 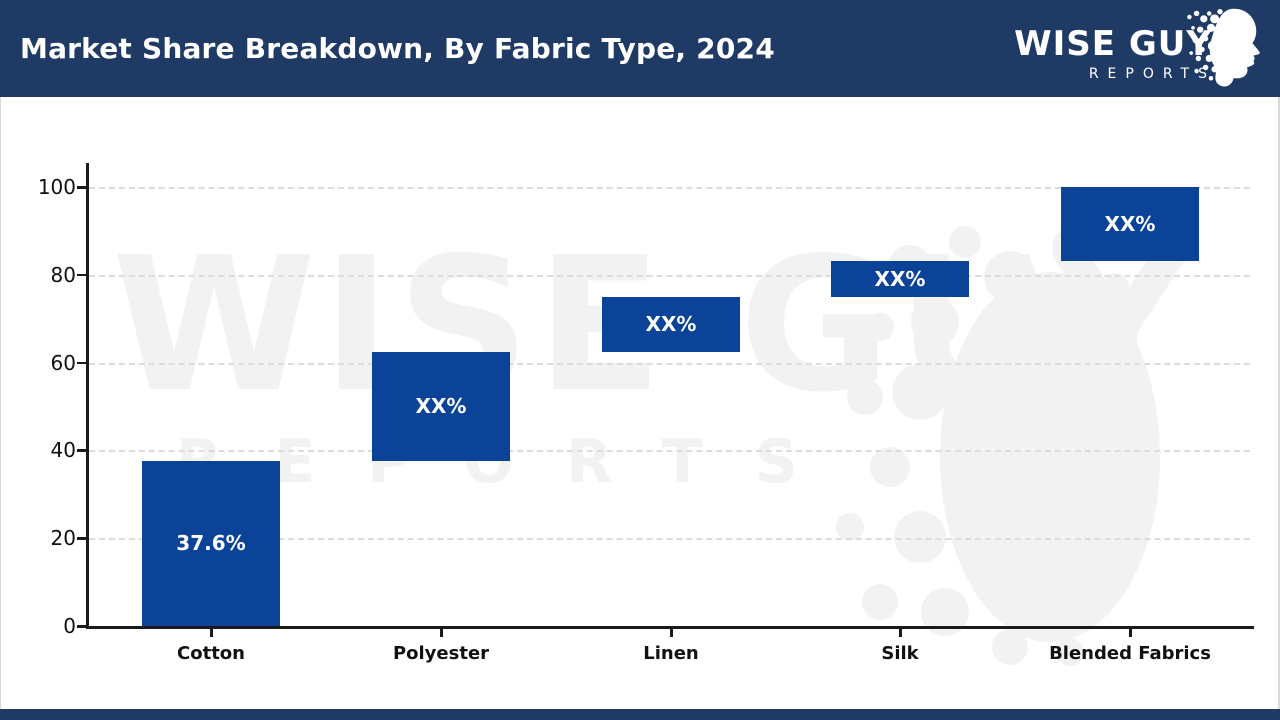 What do you see at coordinates (63, 538) in the screenshot?
I see `y-axis-tick-label: 20` at bounding box center [63, 538].